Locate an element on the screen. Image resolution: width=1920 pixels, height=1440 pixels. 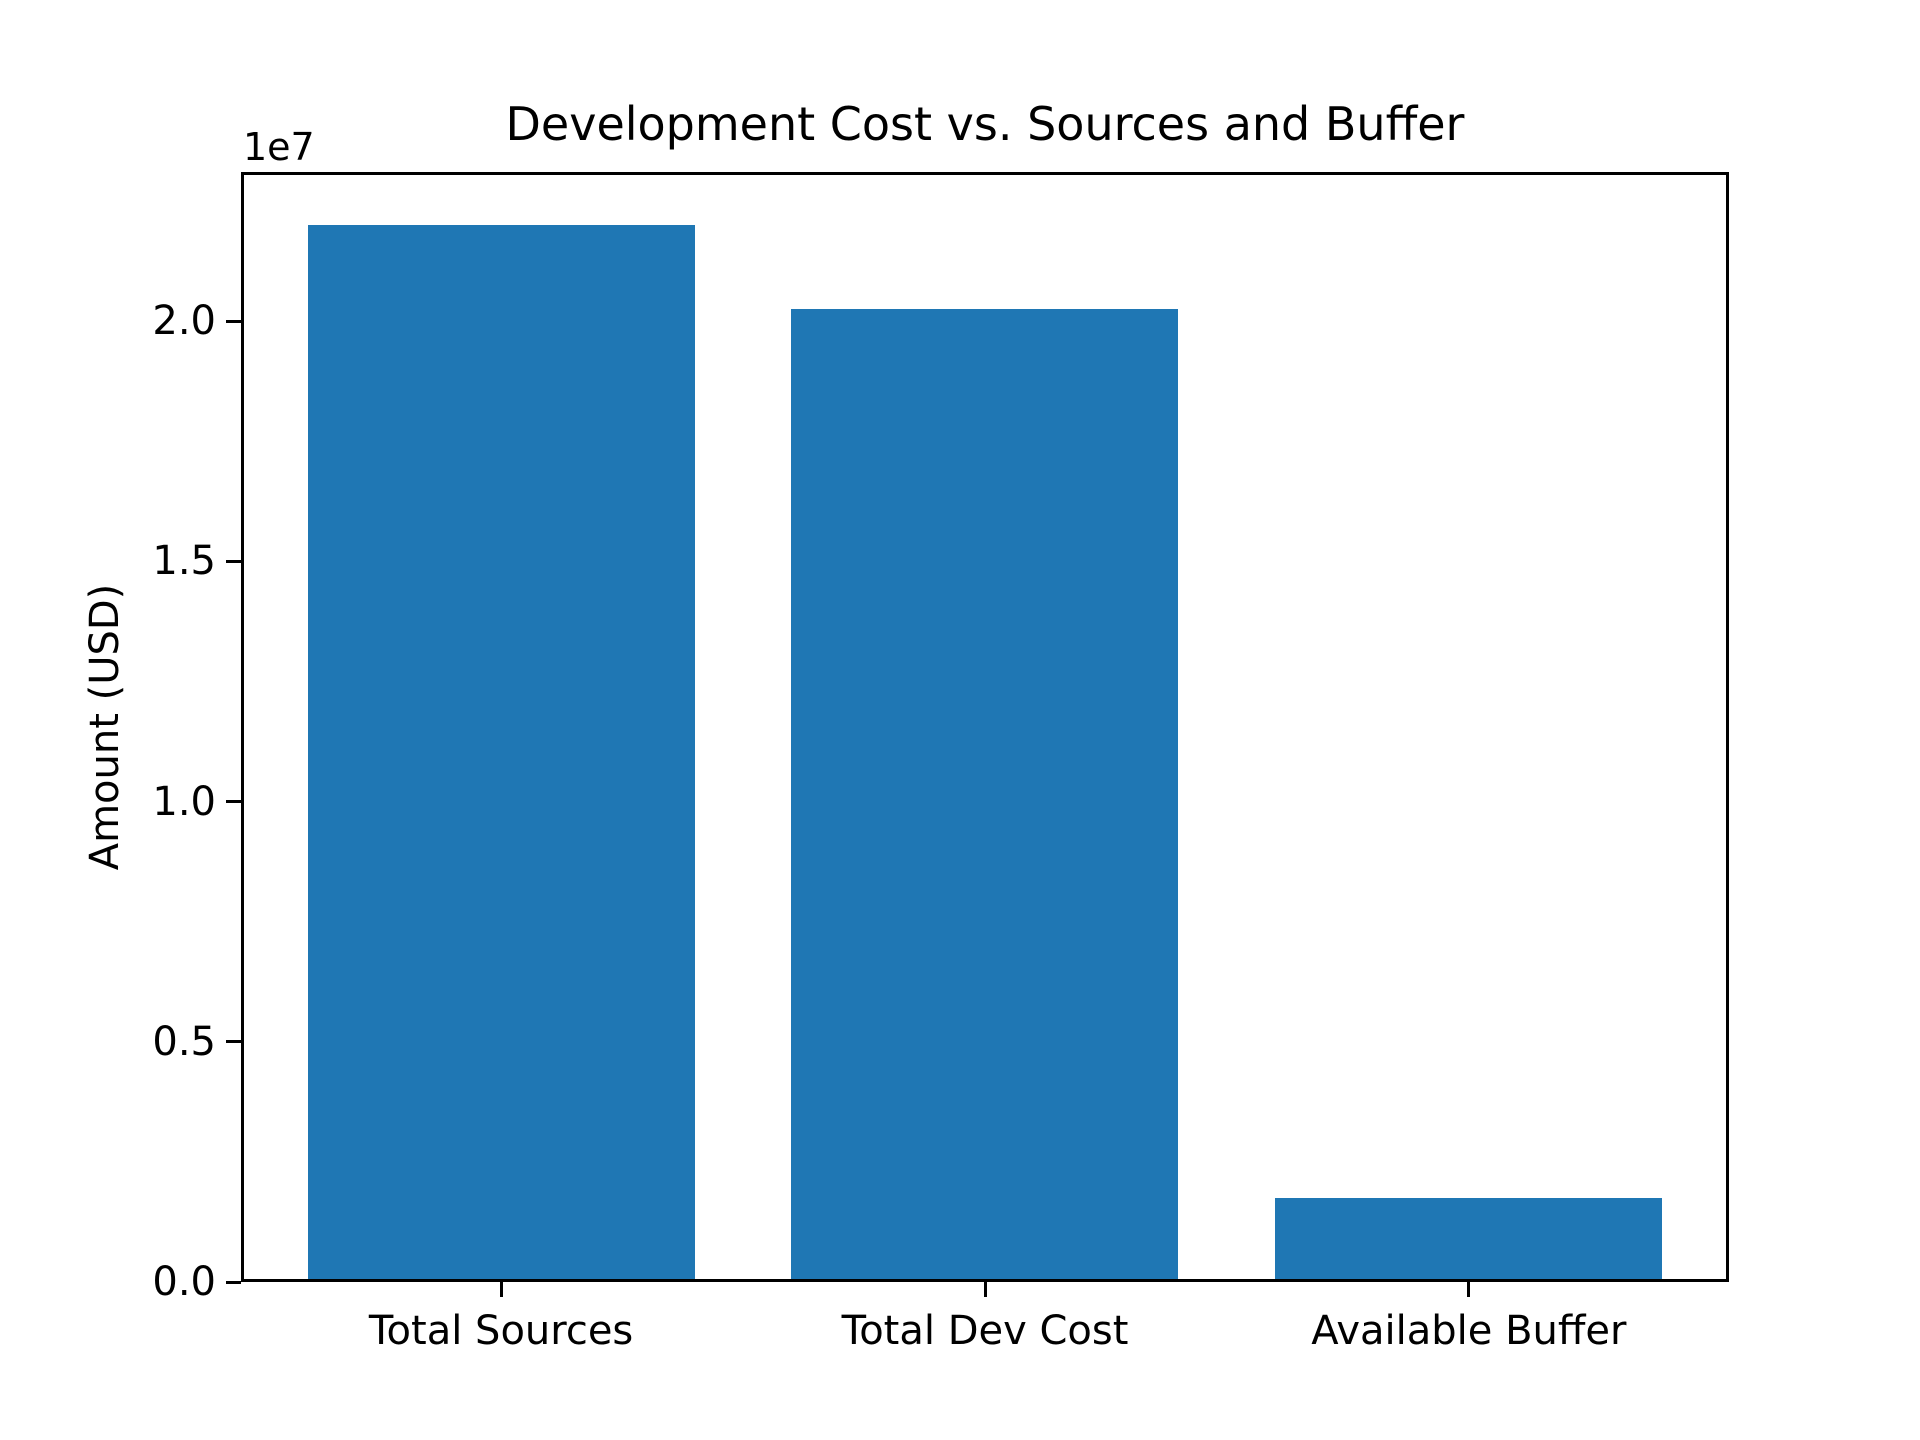
x-tick-label: Total Dev Cost is located at coordinates (985, 1331).